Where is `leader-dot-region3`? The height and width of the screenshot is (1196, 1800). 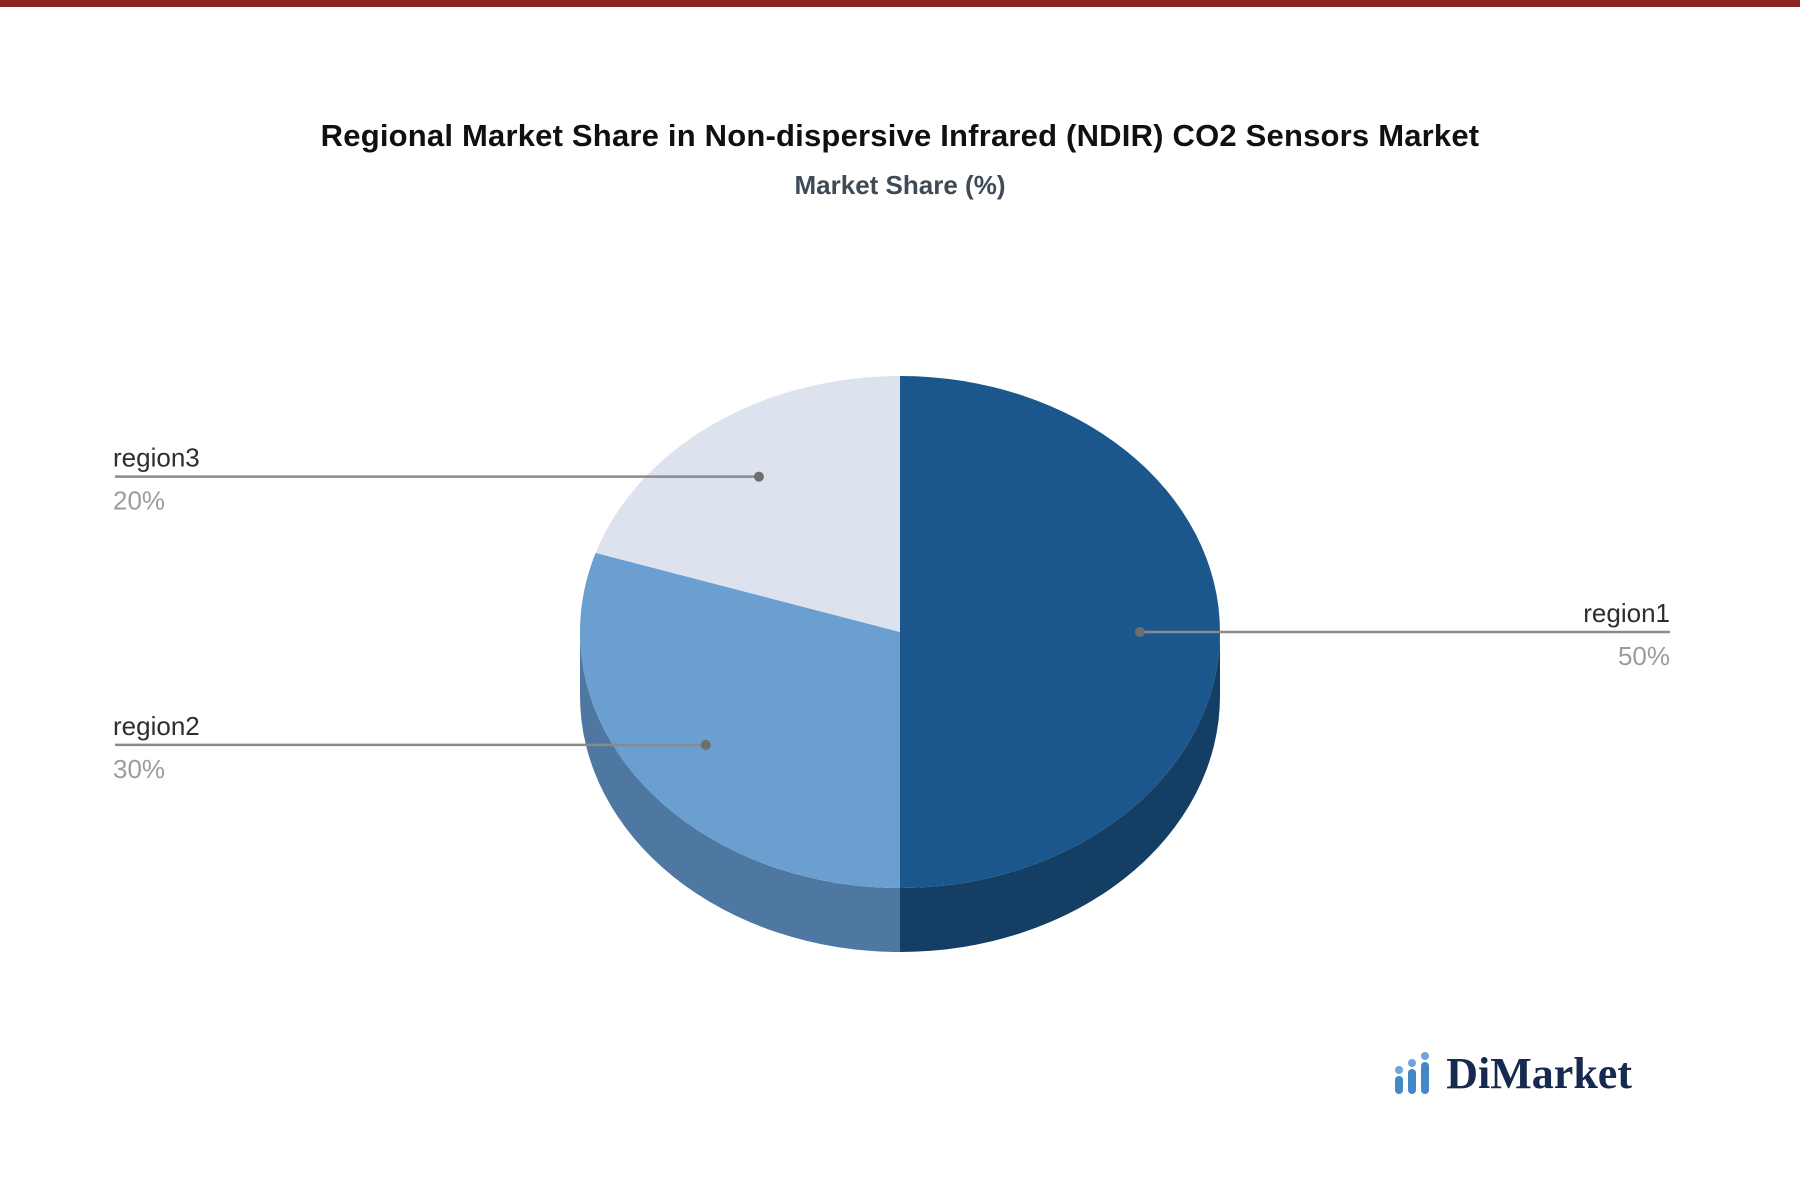 leader-dot-region3 is located at coordinates (758, 476).